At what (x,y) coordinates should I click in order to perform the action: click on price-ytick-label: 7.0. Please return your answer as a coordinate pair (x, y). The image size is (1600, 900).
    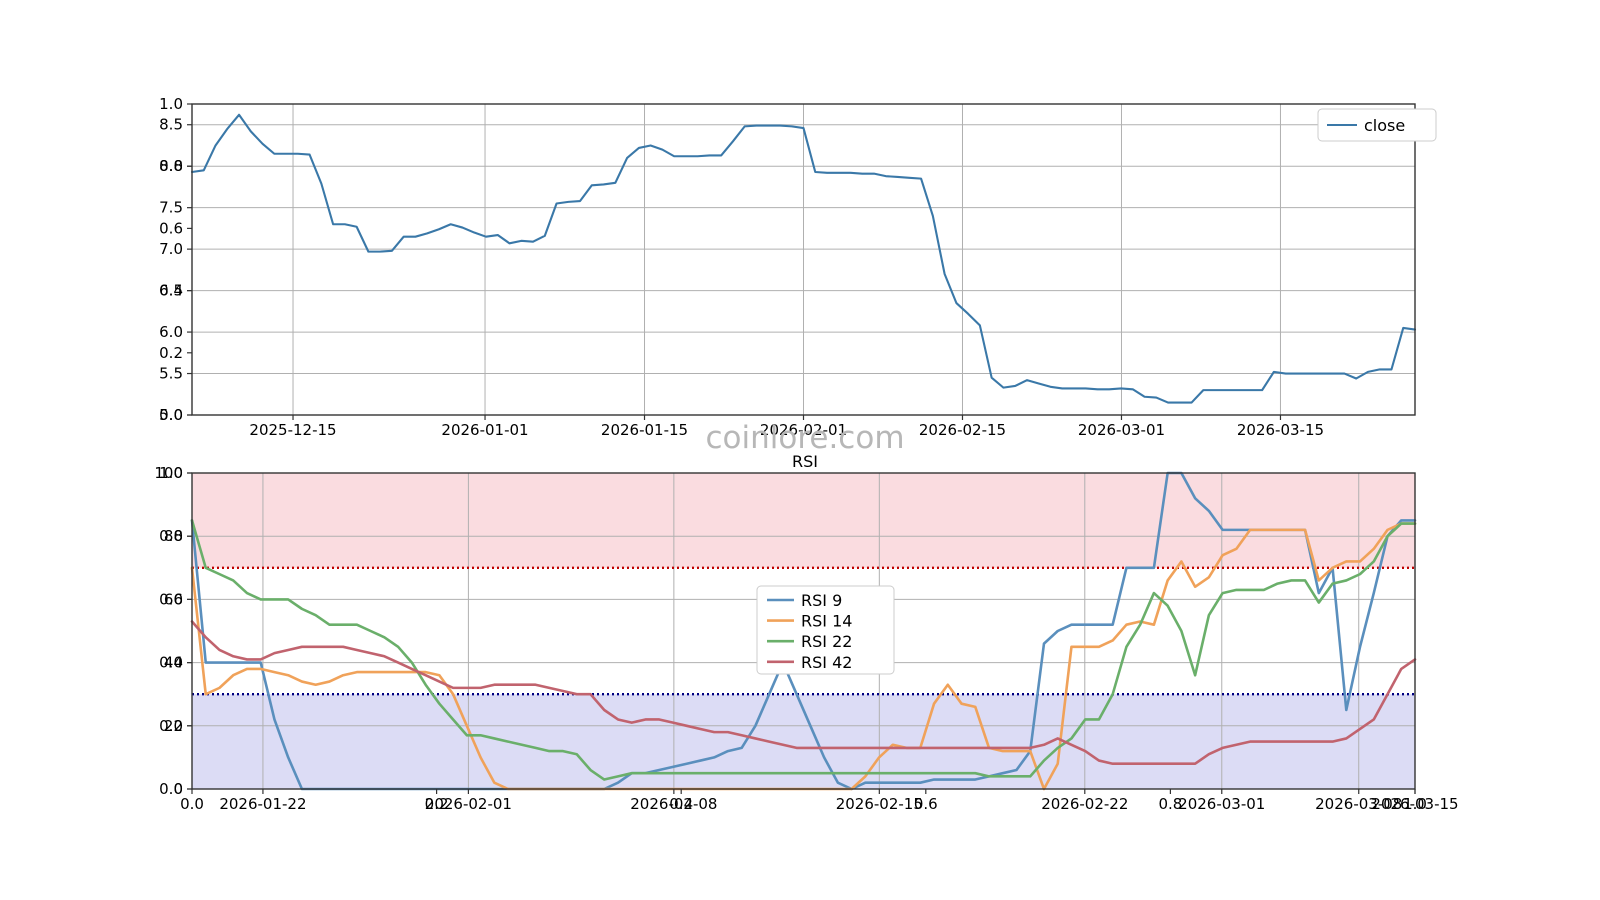
    Looking at the image, I should click on (171, 249).